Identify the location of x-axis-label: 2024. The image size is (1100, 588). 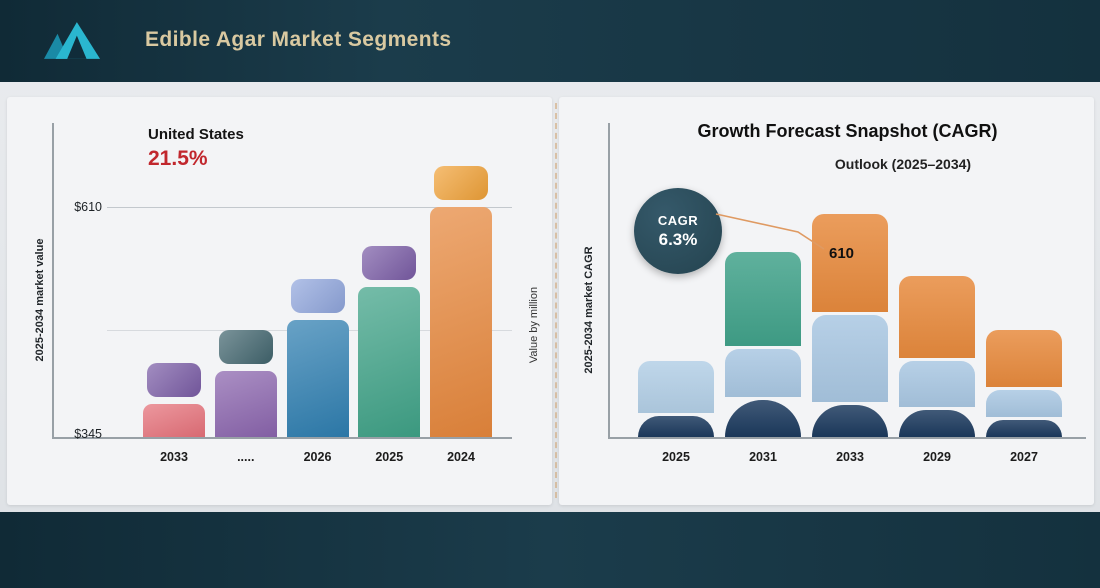
(461, 457).